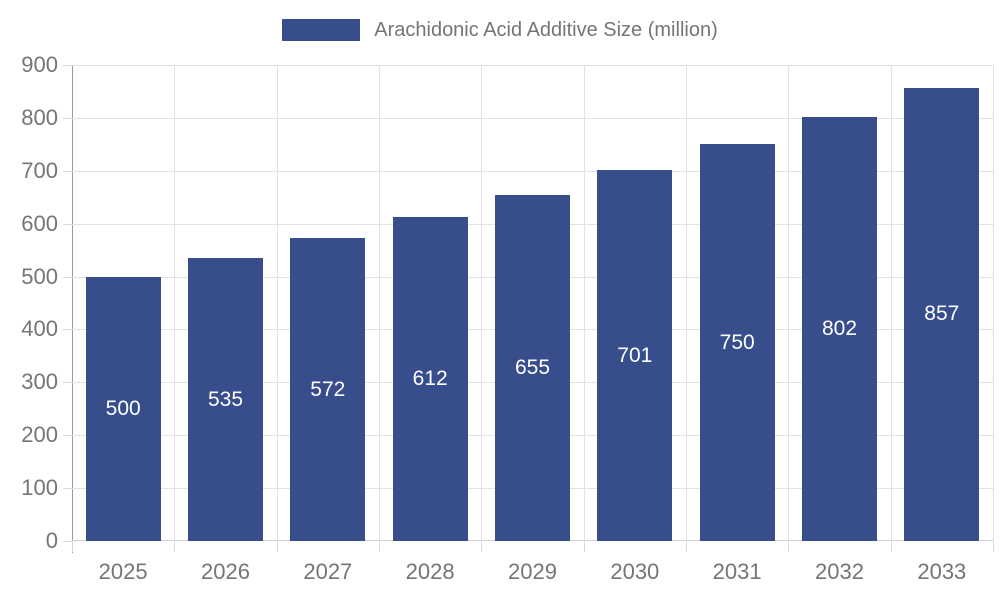 The height and width of the screenshot is (600, 1000). I want to click on legend-swatch, so click(321, 30).